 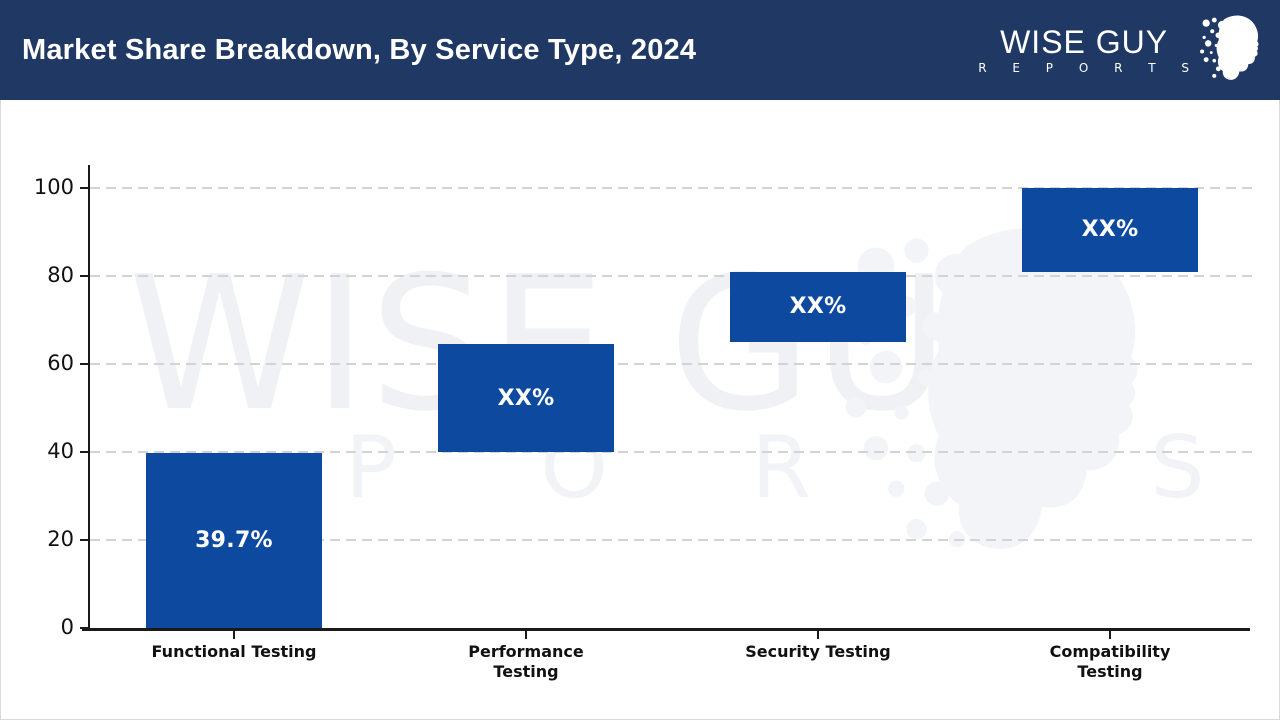 I want to click on x-tick-label: Performance Testing, so click(x=526, y=662).